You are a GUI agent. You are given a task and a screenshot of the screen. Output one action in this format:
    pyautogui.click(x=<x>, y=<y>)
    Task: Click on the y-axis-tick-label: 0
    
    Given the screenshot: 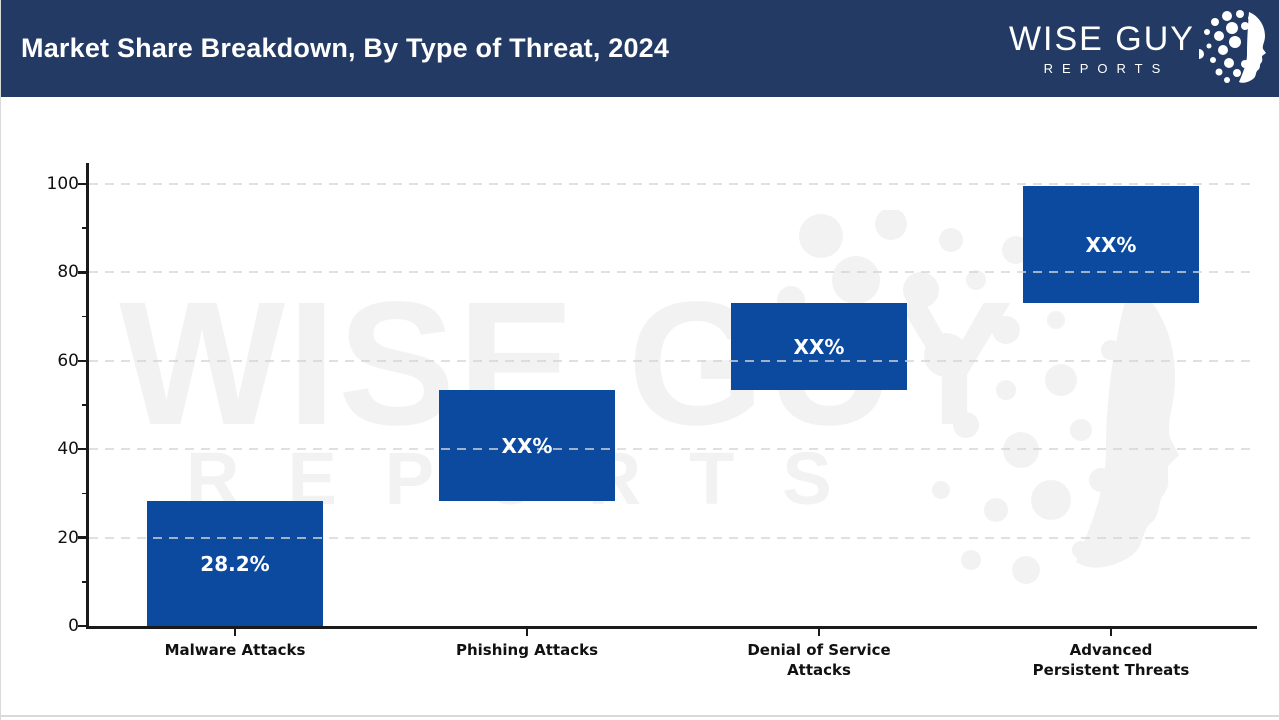 What is the action you would take?
    pyautogui.click(x=73, y=626)
    